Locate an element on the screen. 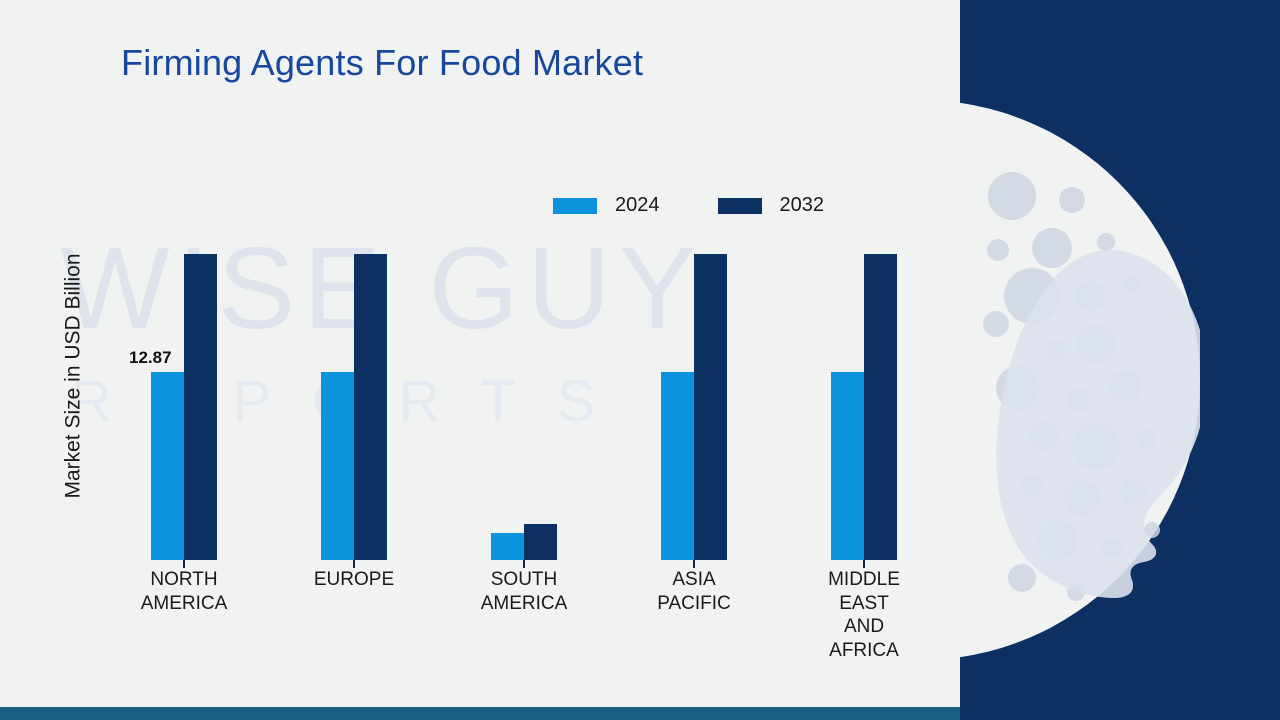  bar-2024-asia-pacific is located at coordinates (677, 465).